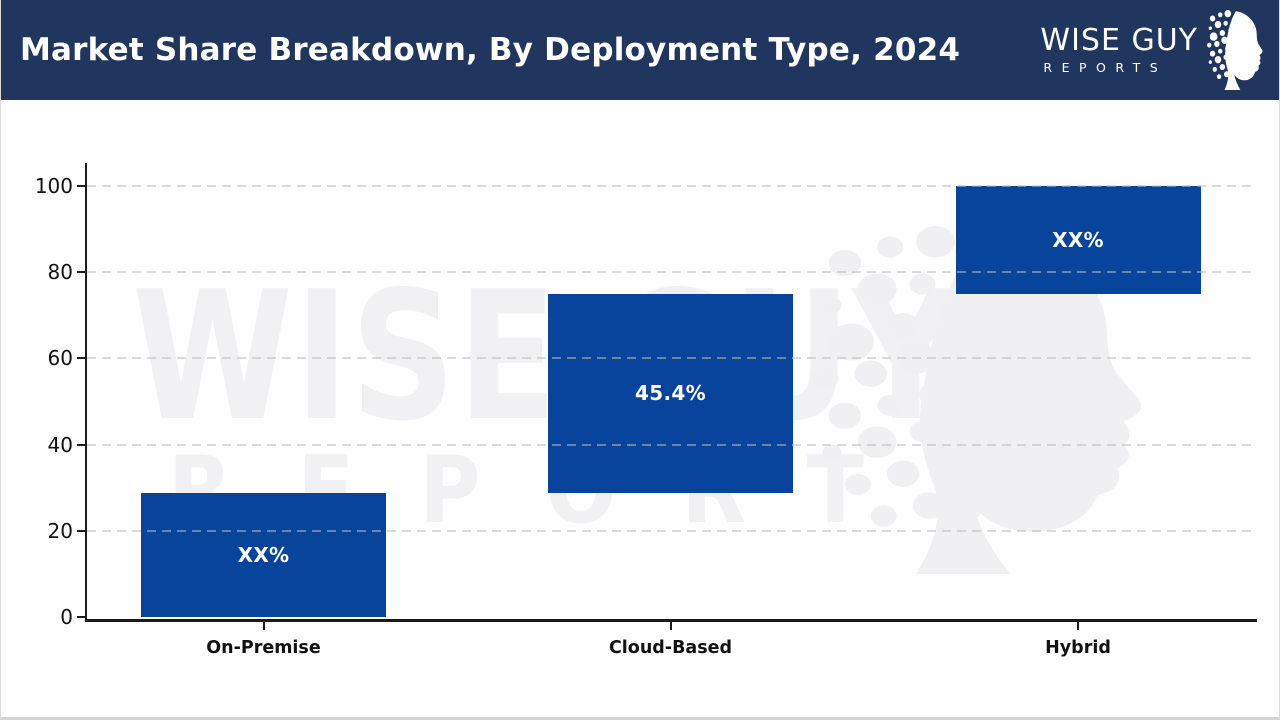  What do you see at coordinates (60, 358) in the screenshot?
I see `y-tick-label: 60` at bounding box center [60, 358].